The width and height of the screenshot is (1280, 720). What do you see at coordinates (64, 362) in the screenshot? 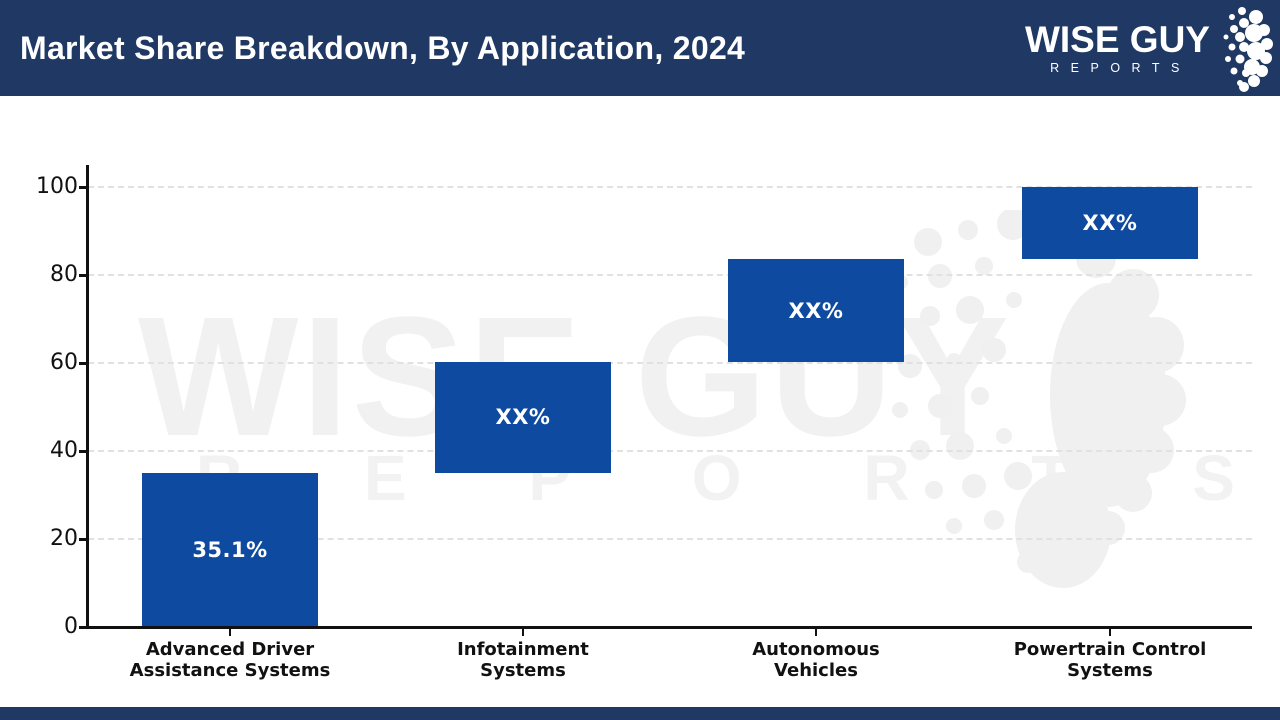
I see `y-tick-label-60: 60` at bounding box center [64, 362].